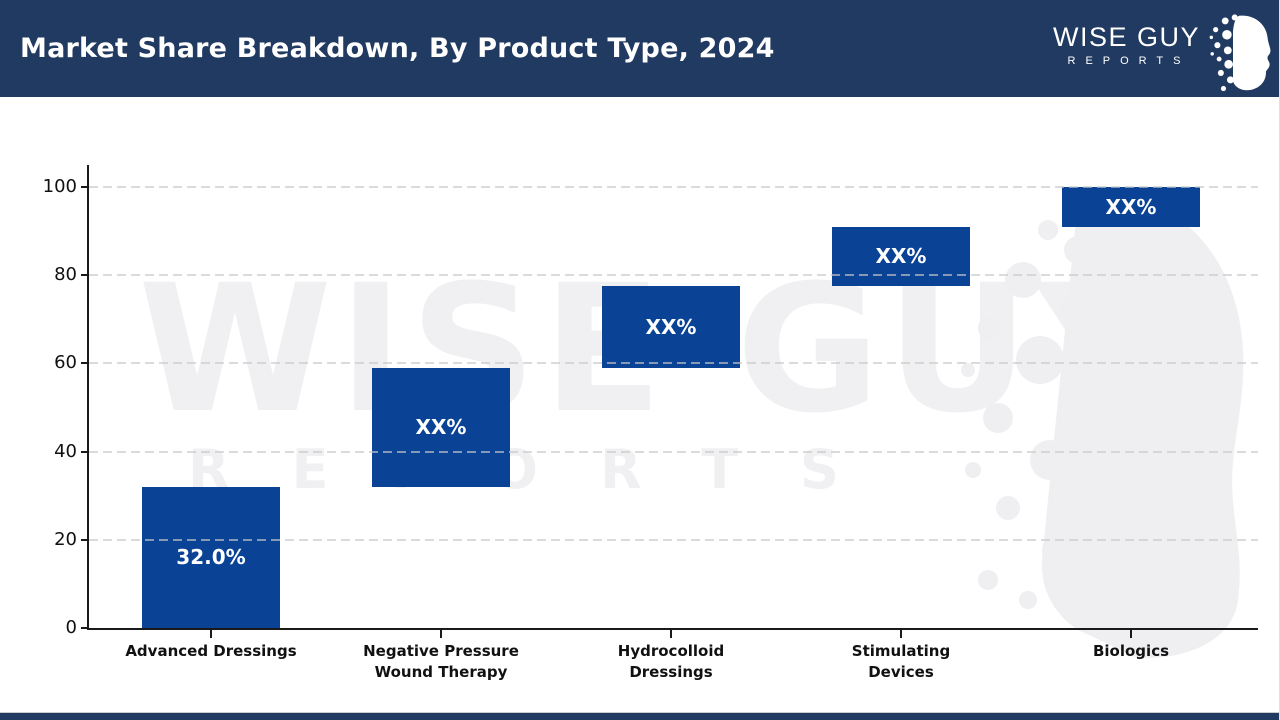  Describe the element at coordinates (65, 539) in the screenshot. I see `y-tick-label: 20` at that location.